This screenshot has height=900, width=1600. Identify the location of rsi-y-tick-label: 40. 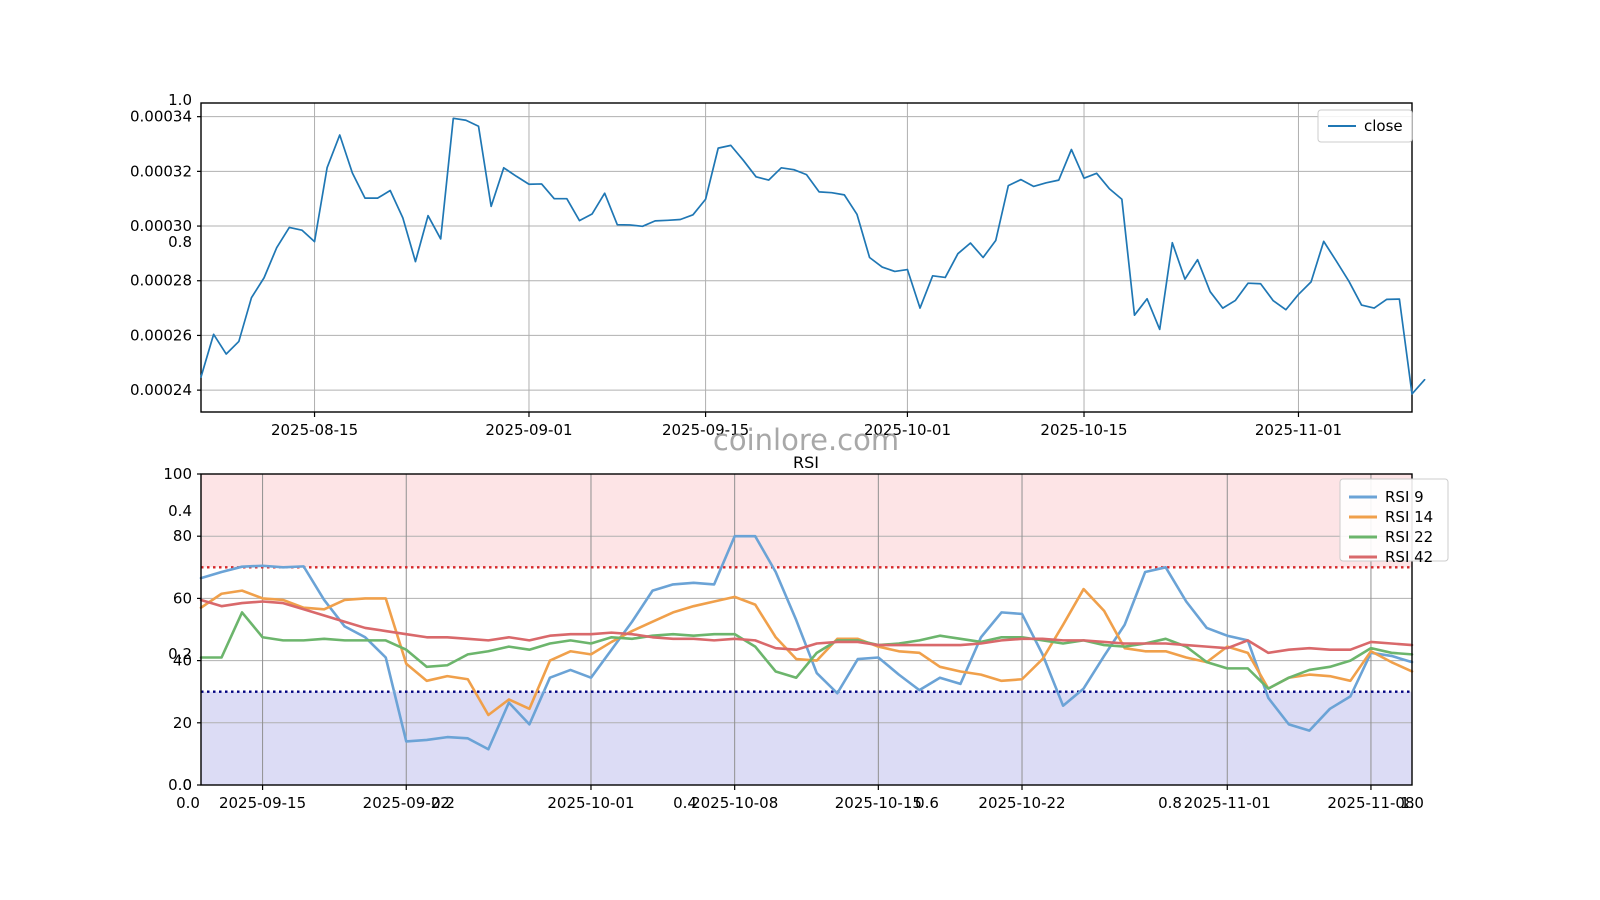
(182, 661).